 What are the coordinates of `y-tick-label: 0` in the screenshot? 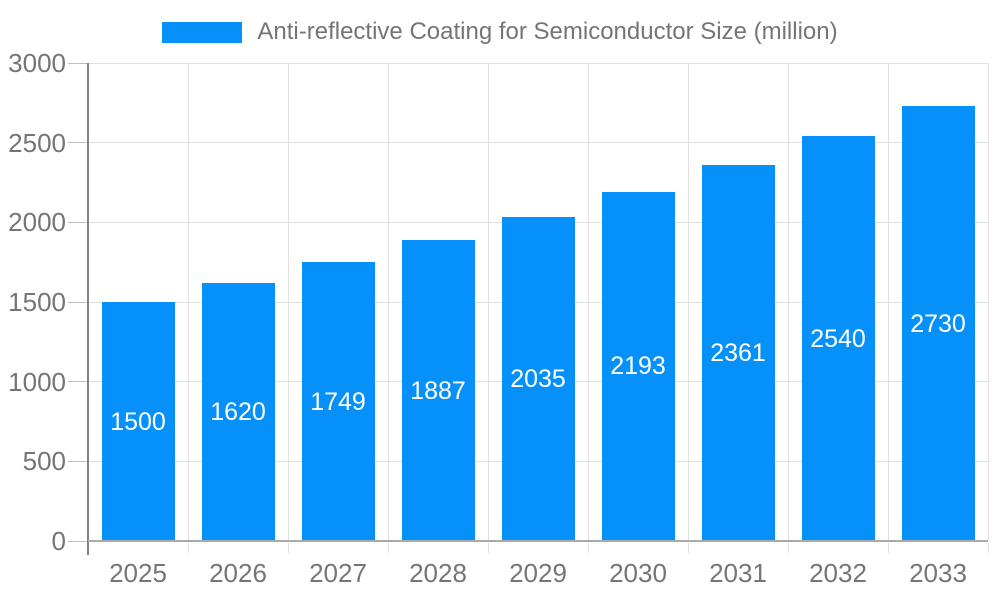 It's located at (58, 541).